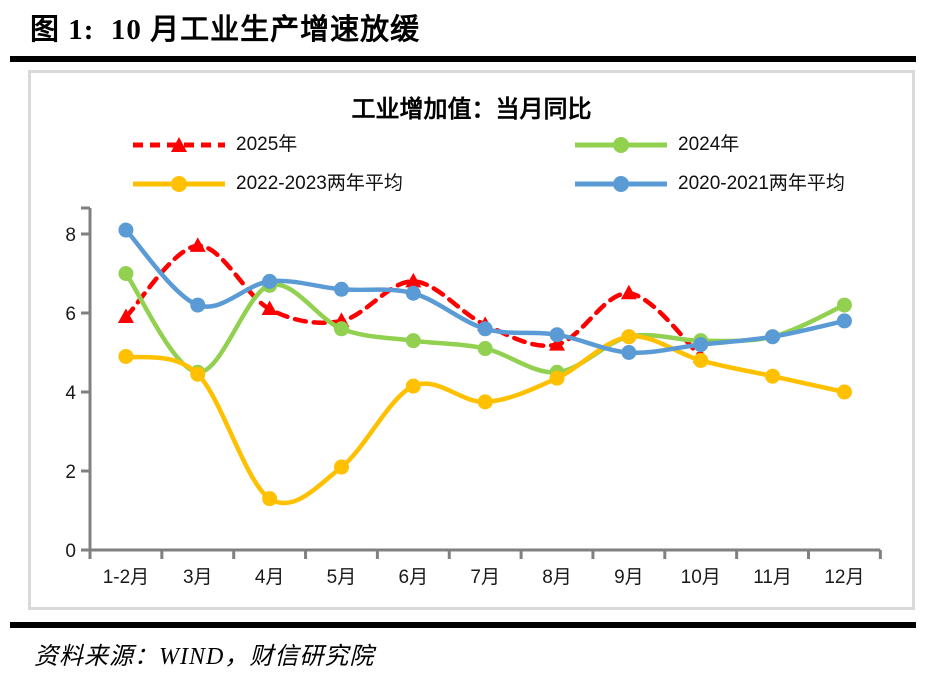 The image size is (926, 681). What do you see at coordinates (70, 551) in the screenshot?
I see `y-tick-label: 0` at bounding box center [70, 551].